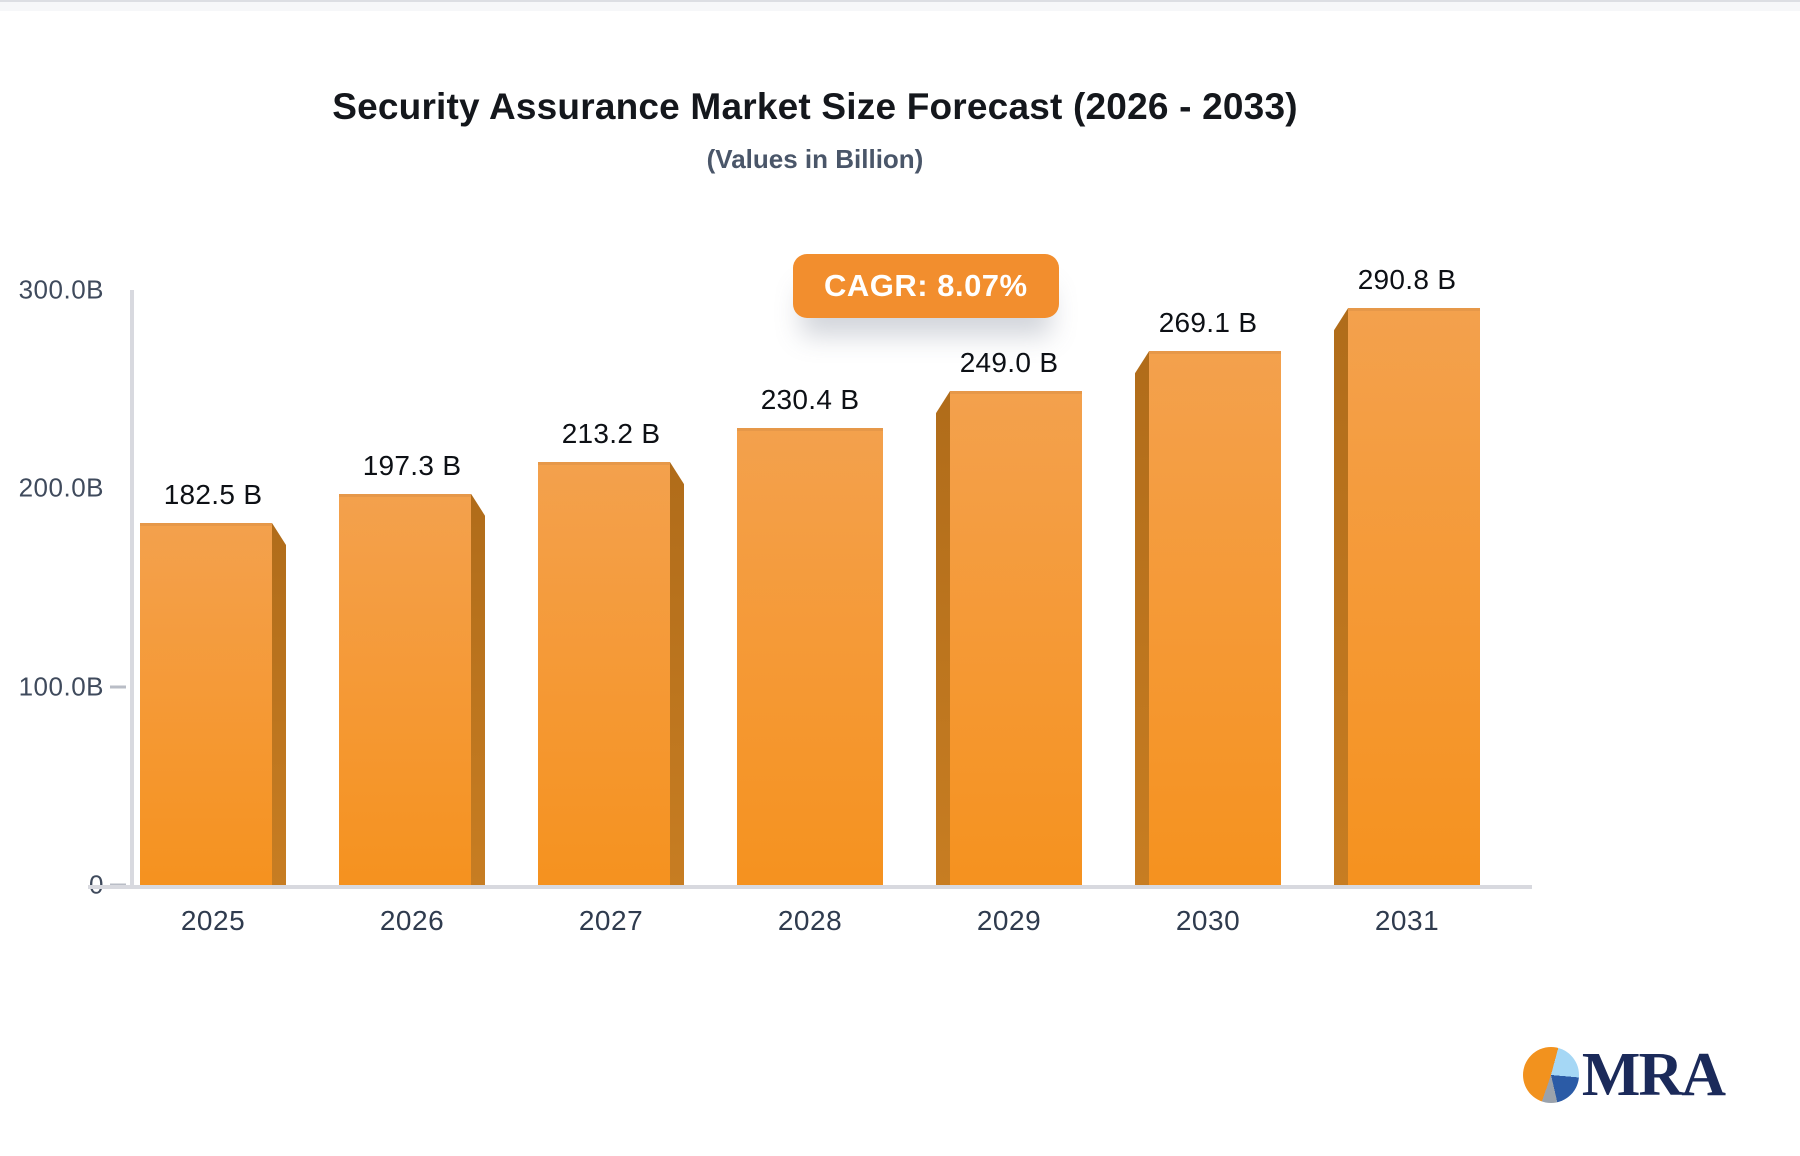 Image resolution: width=1800 pixels, height=1156 pixels. I want to click on cagr-badge: CAGR: 8.07%, so click(926, 286).